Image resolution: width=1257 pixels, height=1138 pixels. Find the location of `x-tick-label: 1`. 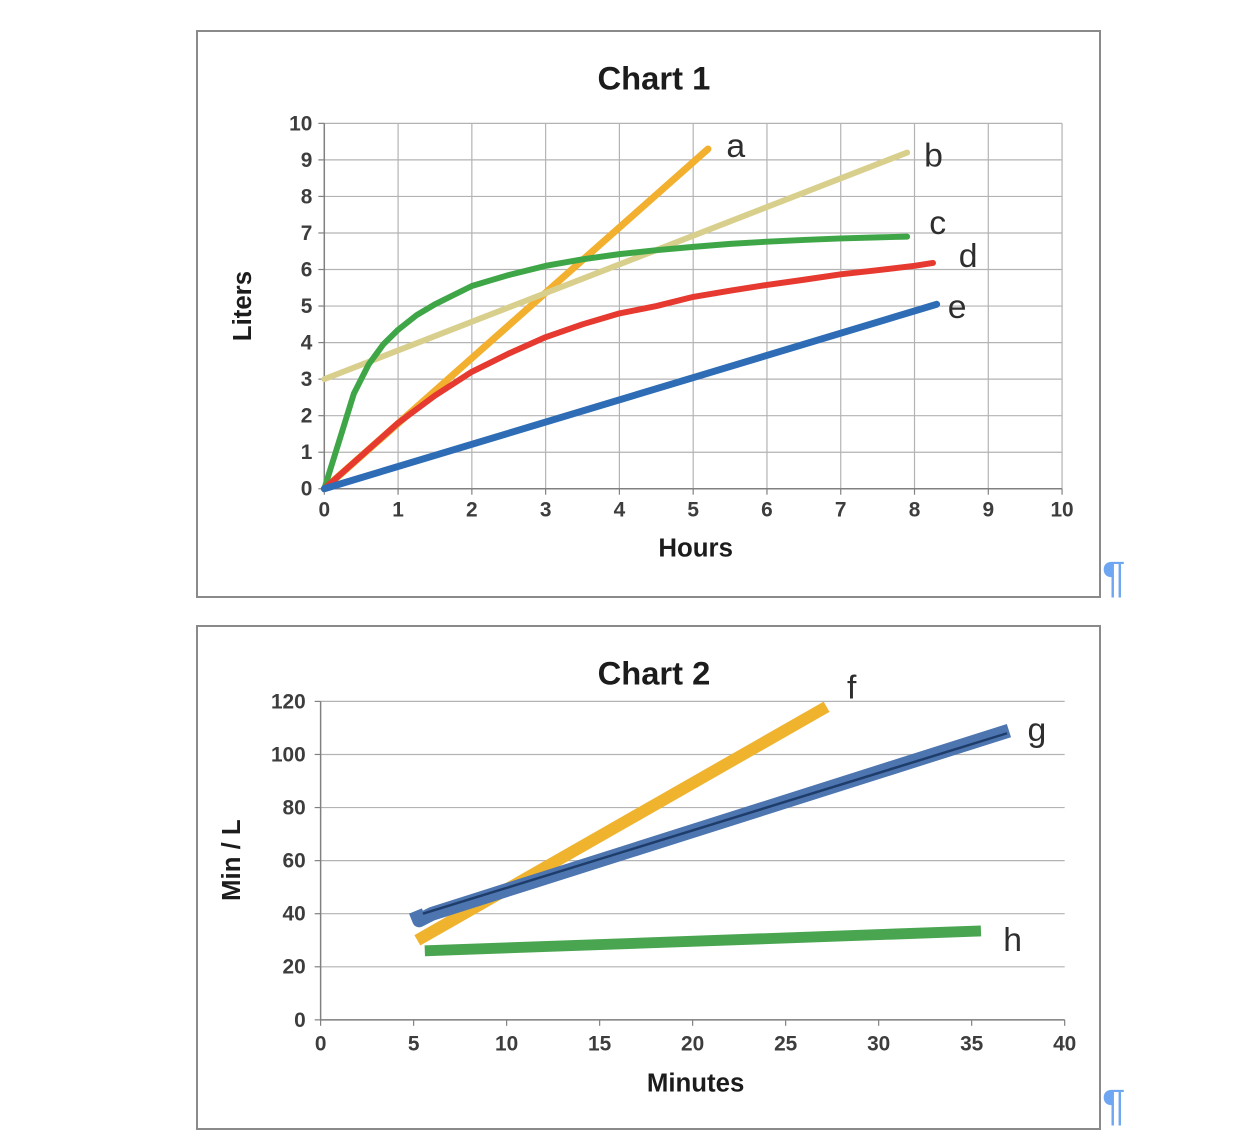

x-tick-label: 1 is located at coordinates (398, 510).